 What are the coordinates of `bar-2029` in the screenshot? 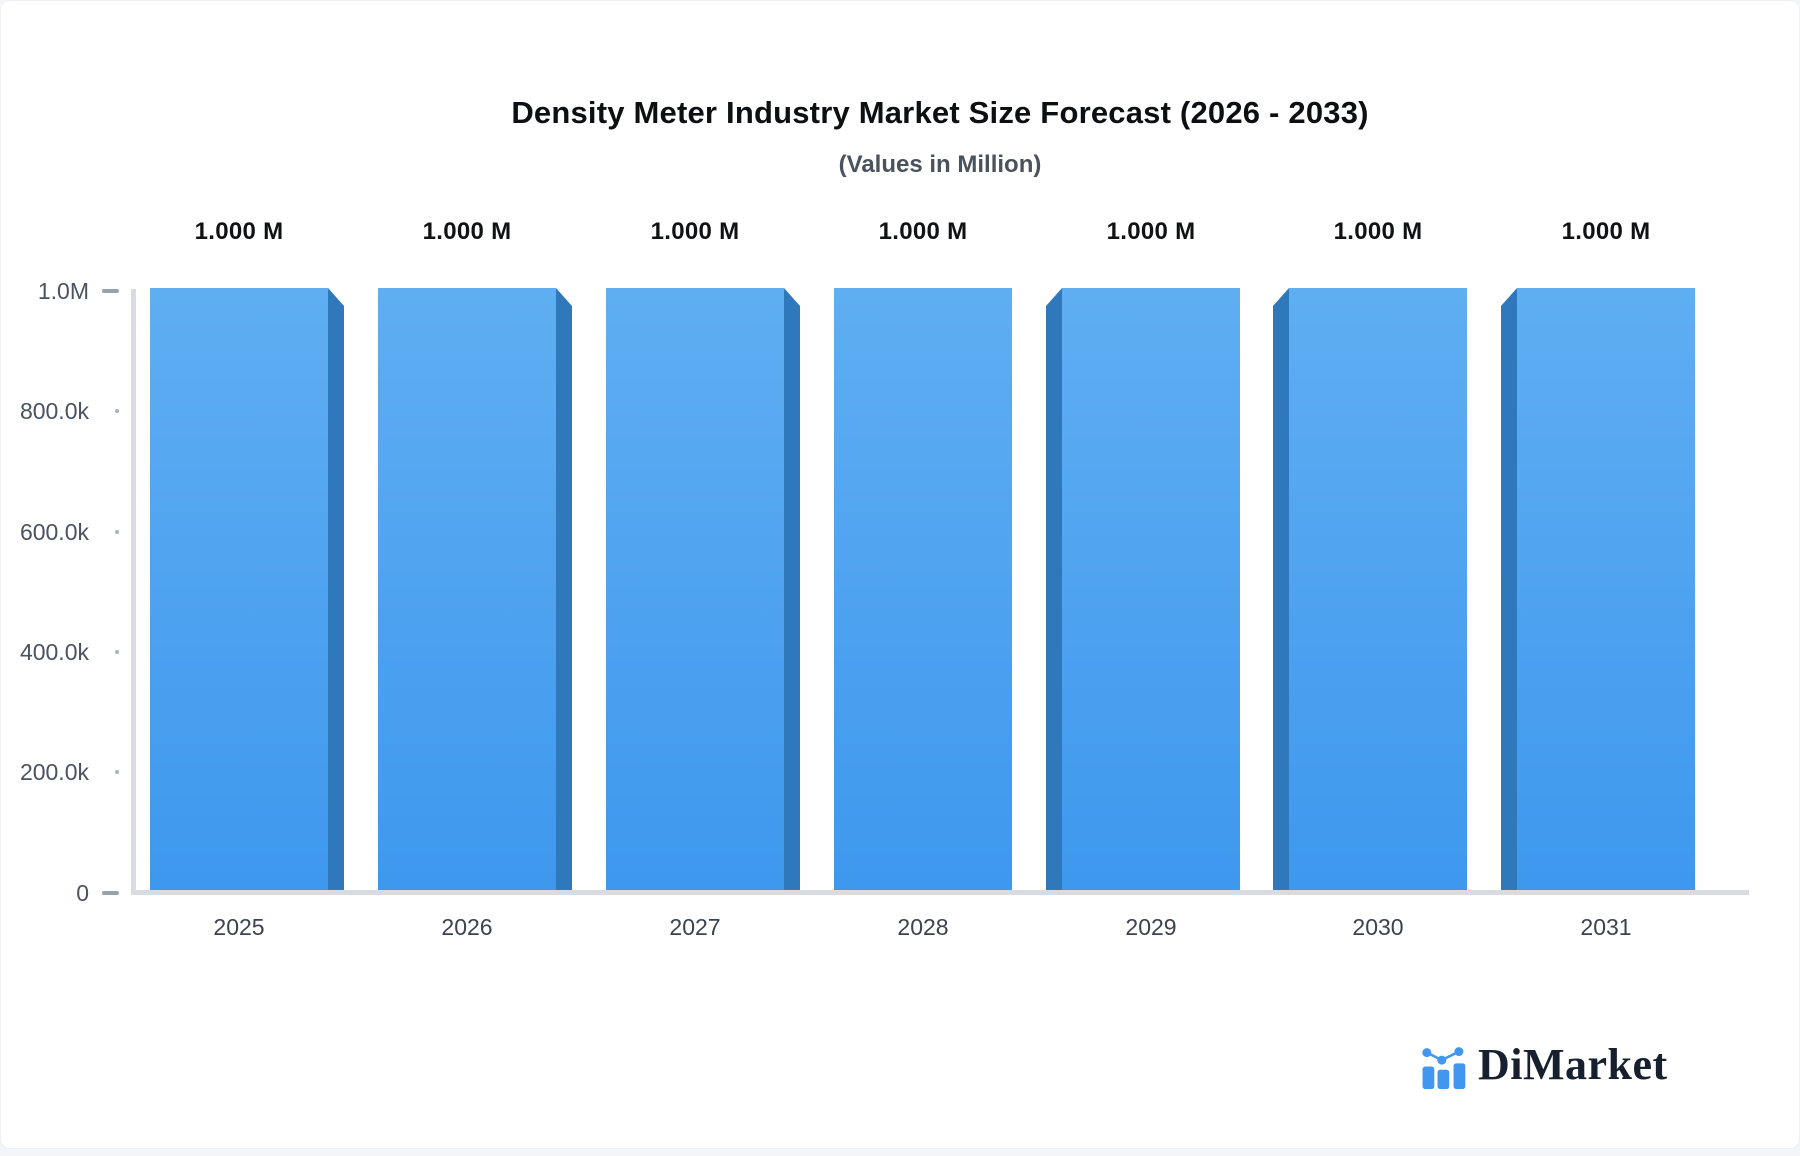 It's located at (1143, 589).